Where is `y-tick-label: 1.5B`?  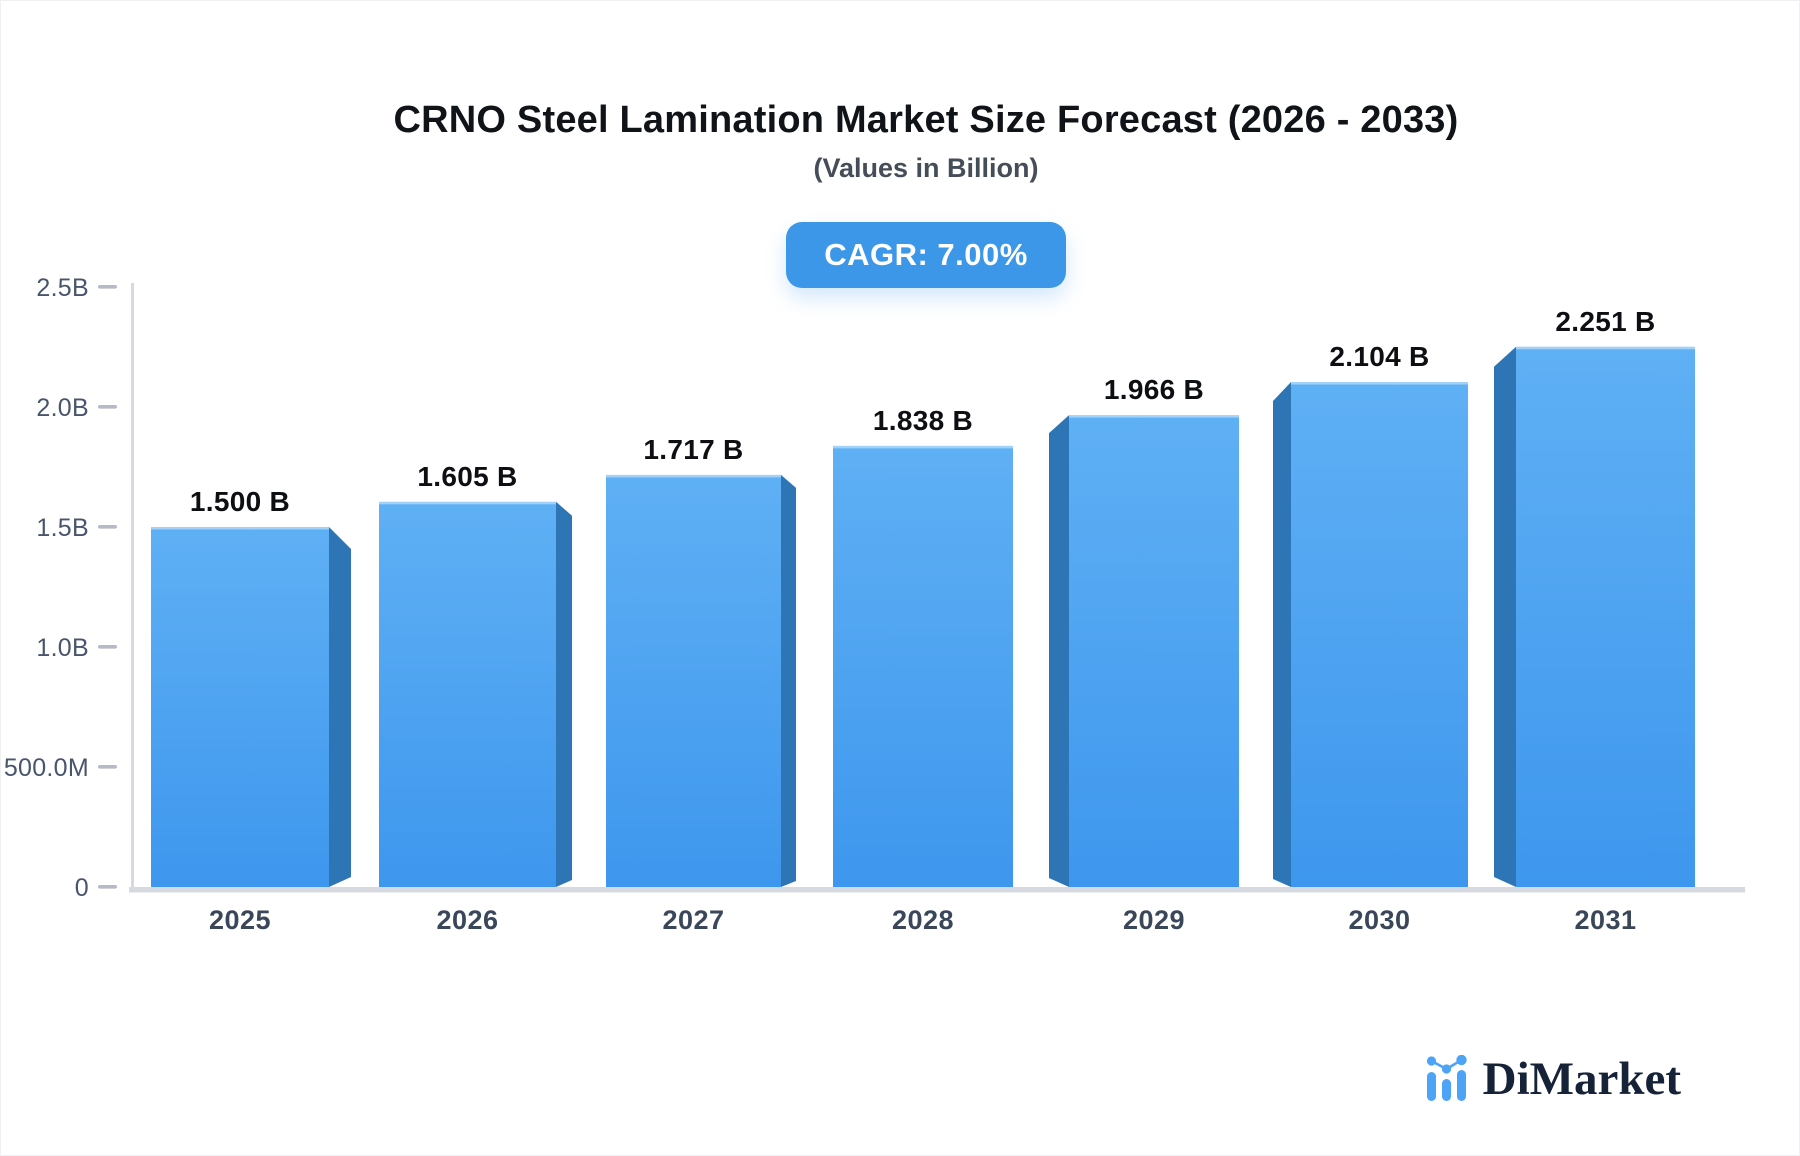
y-tick-label: 1.5B is located at coordinates (62, 528).